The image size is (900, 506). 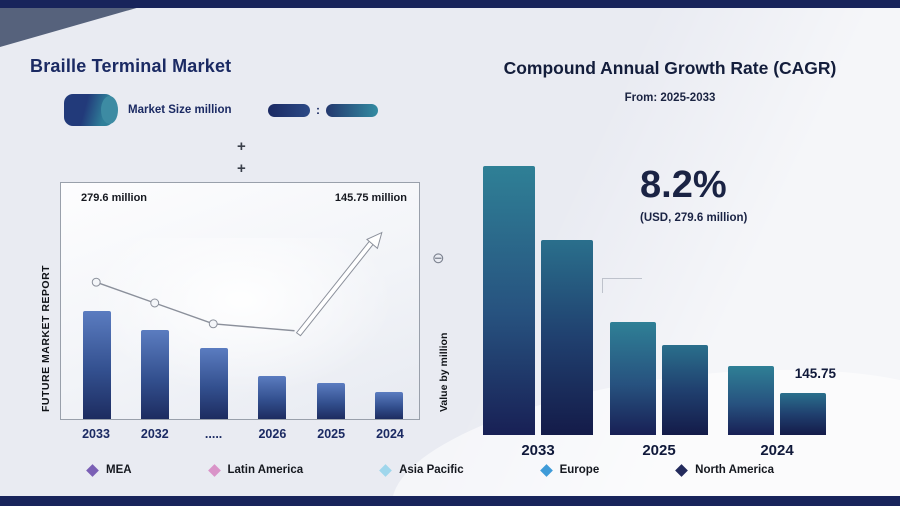 I want to click on bottom-border-bar, so click(x=450, y=501).